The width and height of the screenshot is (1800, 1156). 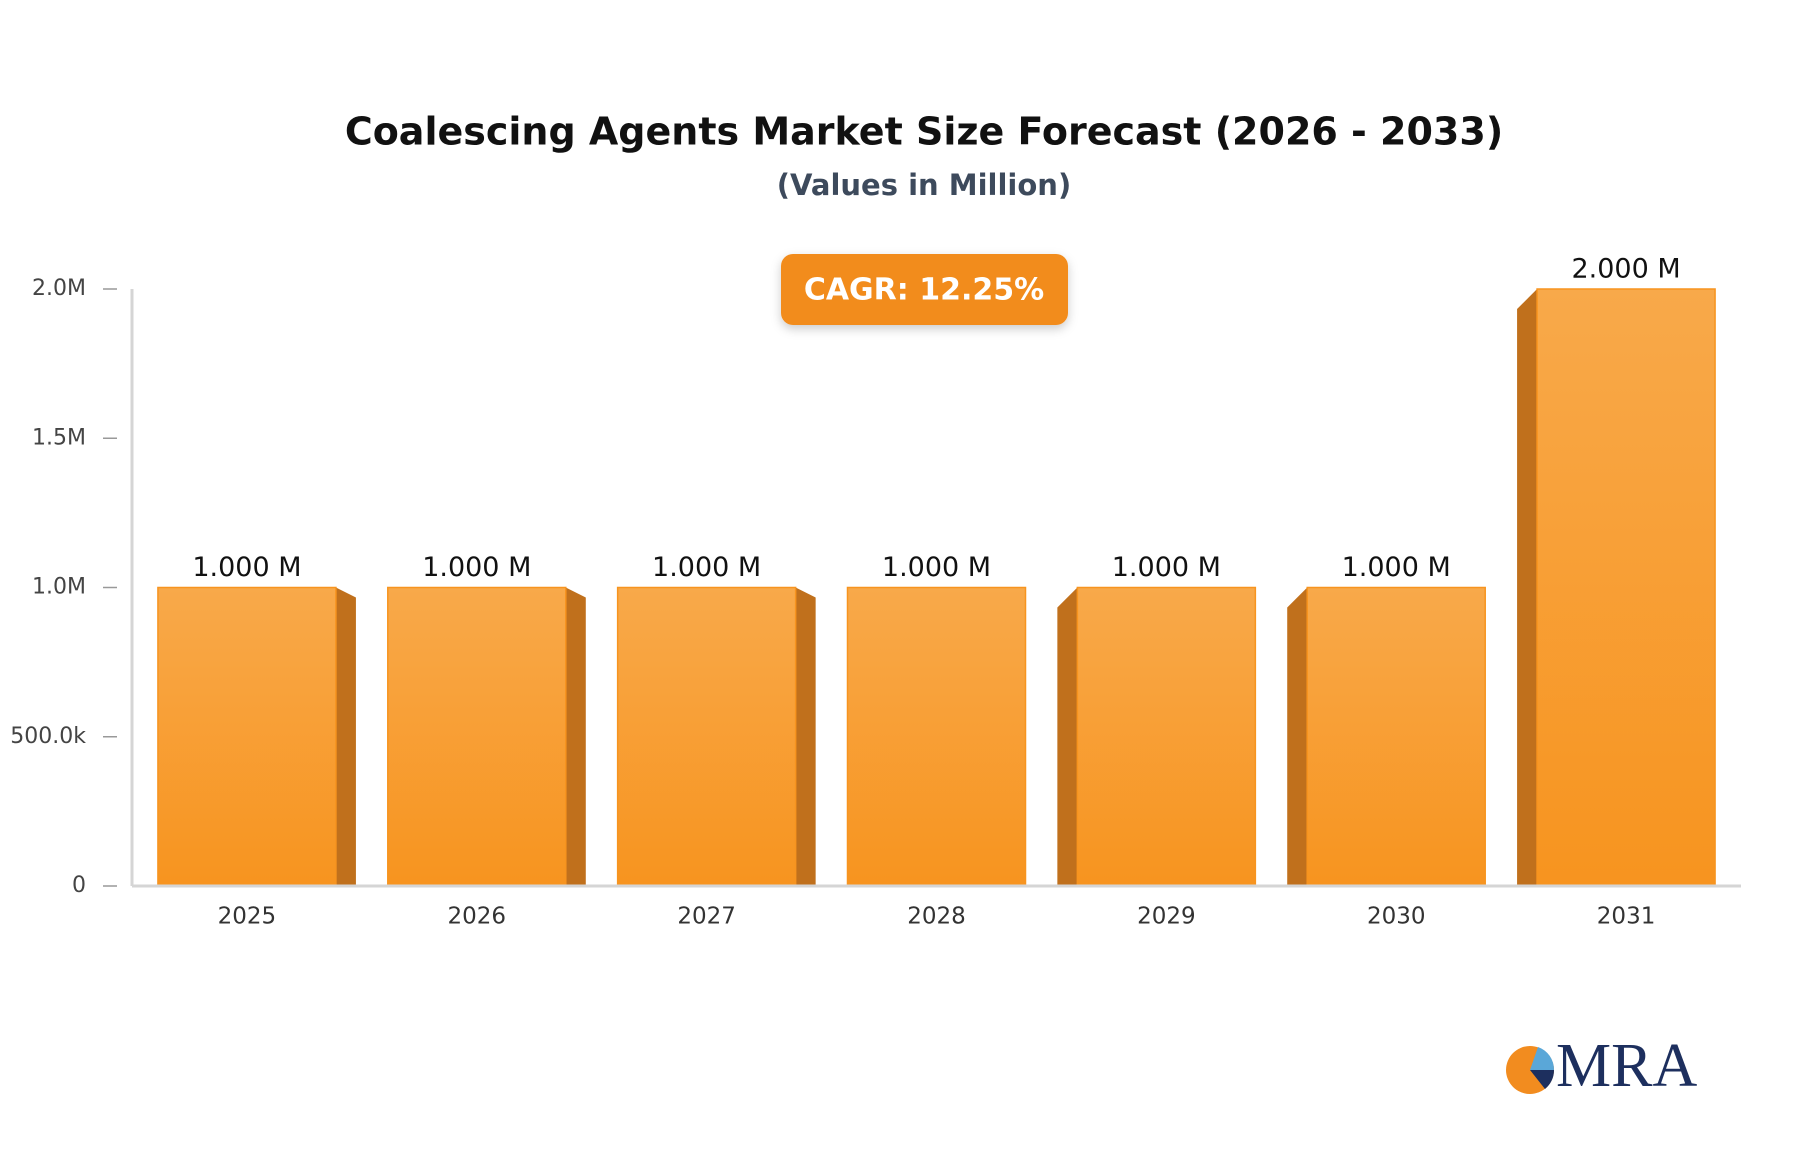 What do you see at coordinates (59, 437) in the screenshot?
I see `y-tick-label: 1.5M` at bounding box center [59, 437].